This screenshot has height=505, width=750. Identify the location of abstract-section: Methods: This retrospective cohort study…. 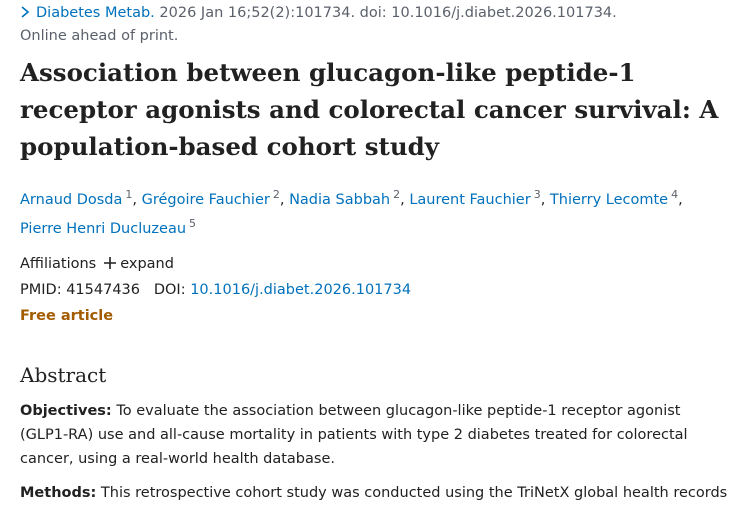
(375, 493).